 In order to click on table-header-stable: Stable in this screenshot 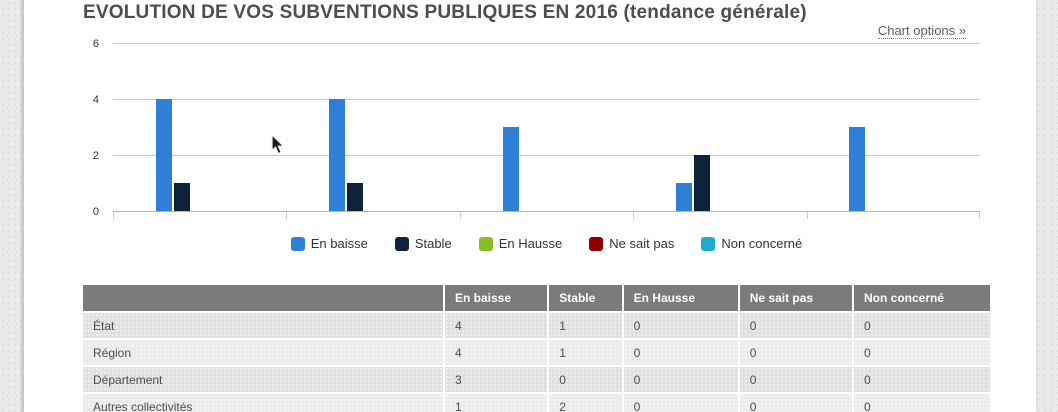, I will do `click(586, 298)`.